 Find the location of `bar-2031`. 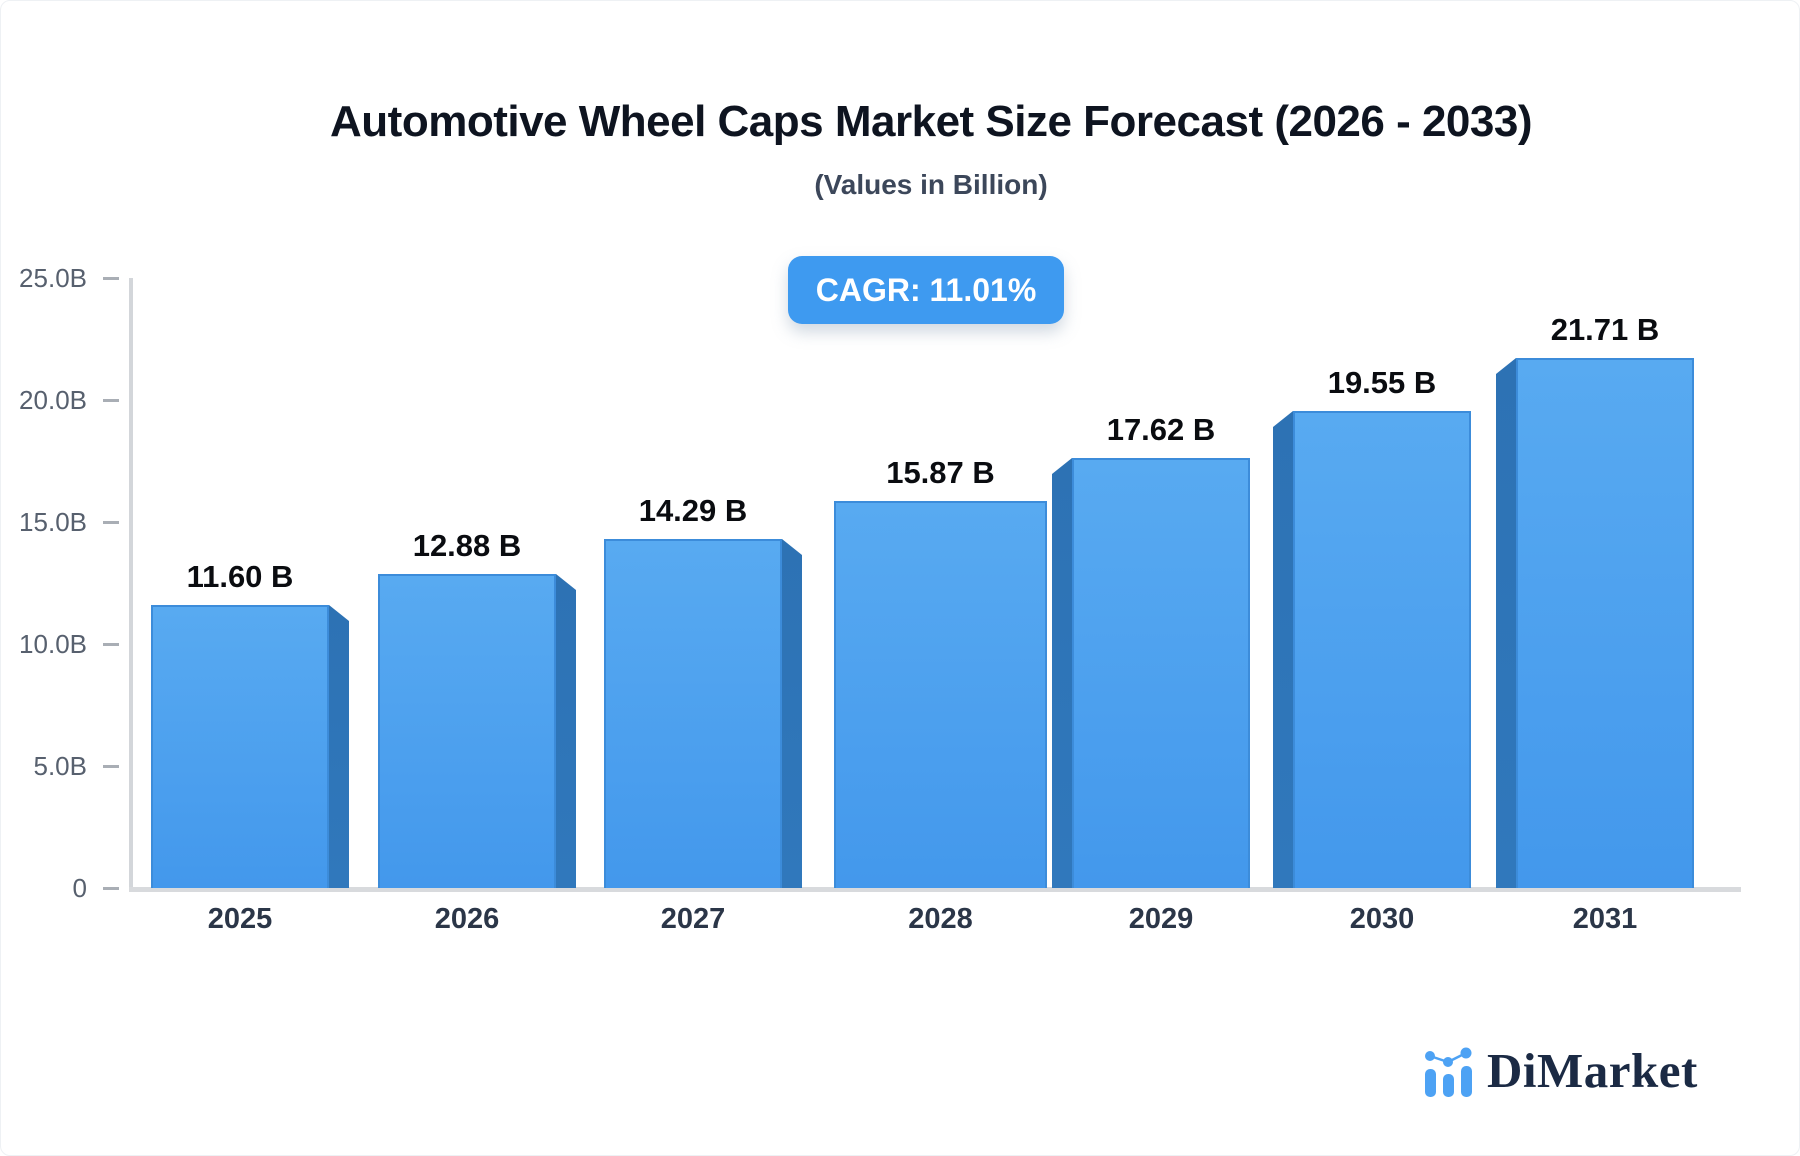

bar-2031 is located at coordinates (1605, 623).